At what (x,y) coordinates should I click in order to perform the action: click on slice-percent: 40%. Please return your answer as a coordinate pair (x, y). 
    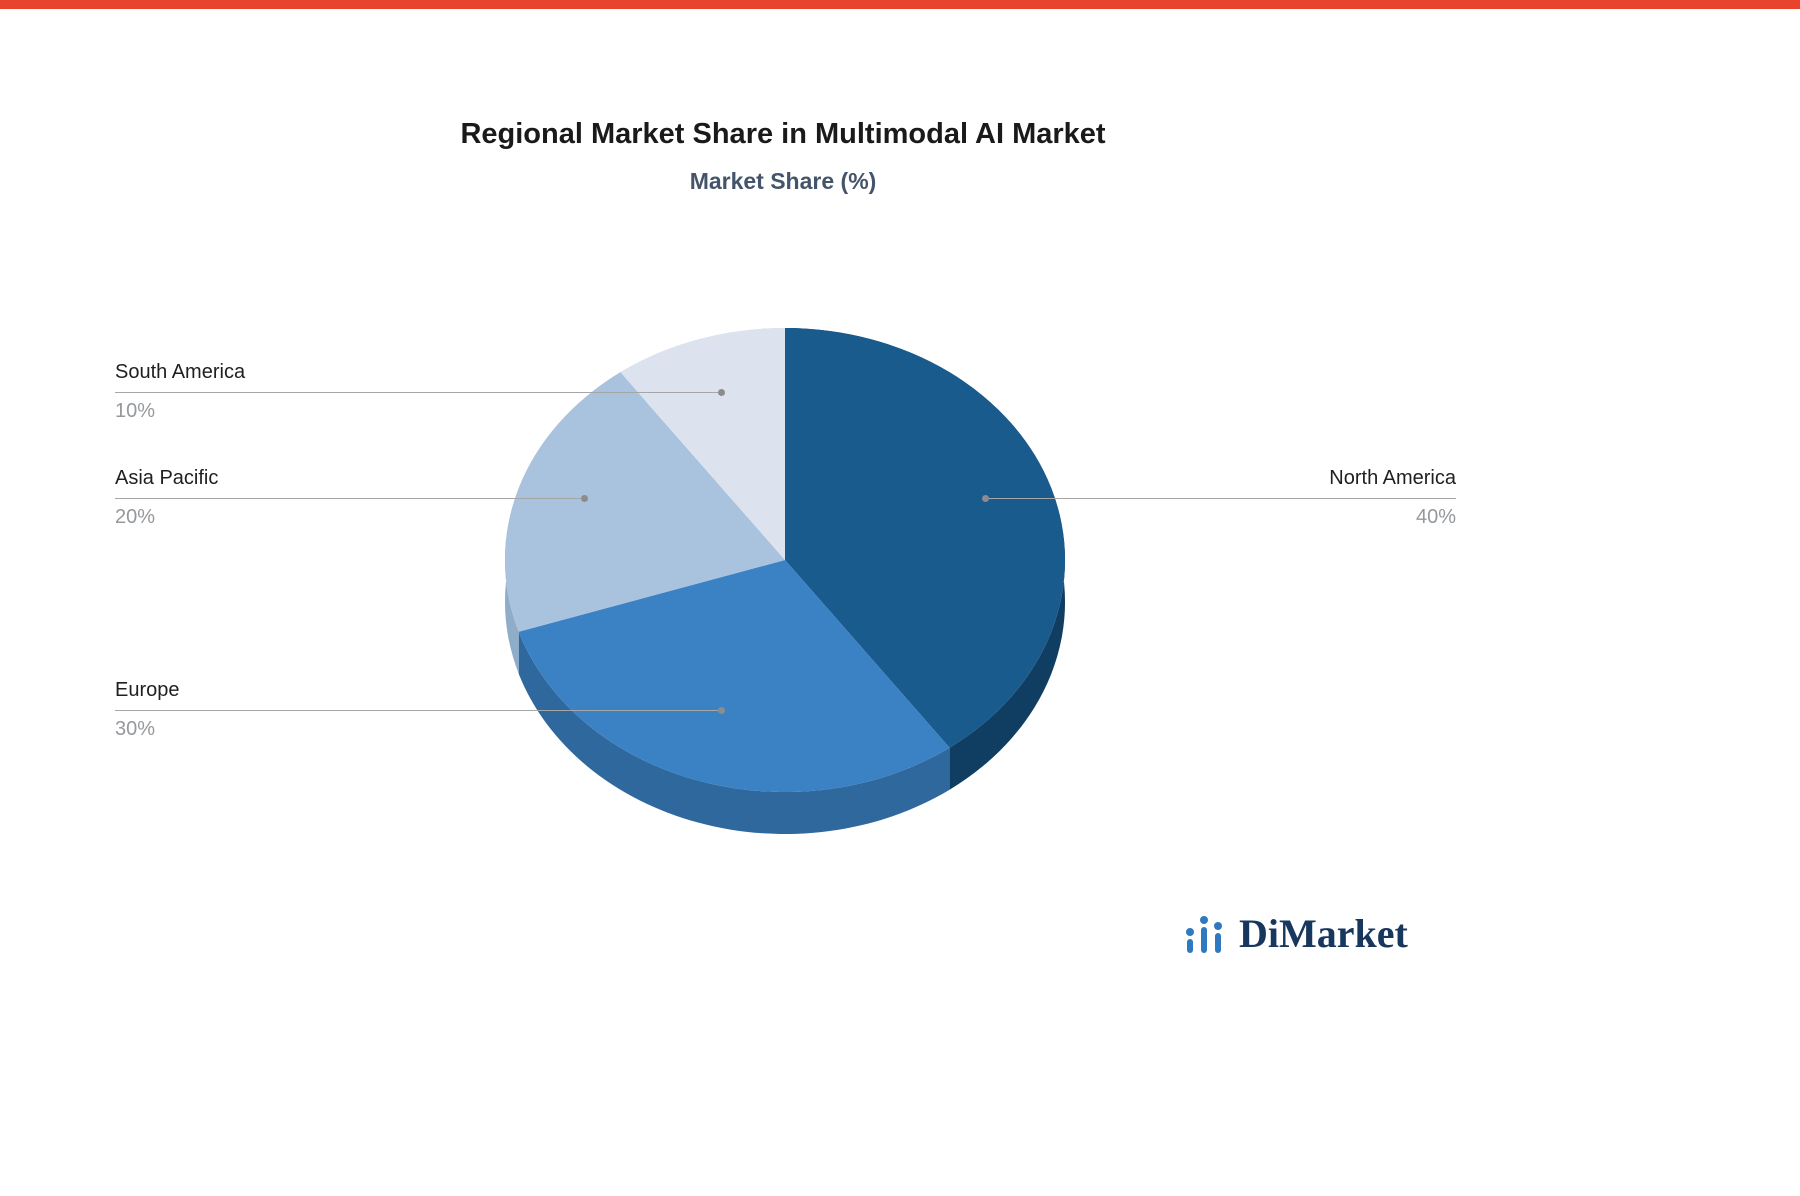
    Looking at the image, I should click on (1435, 517).